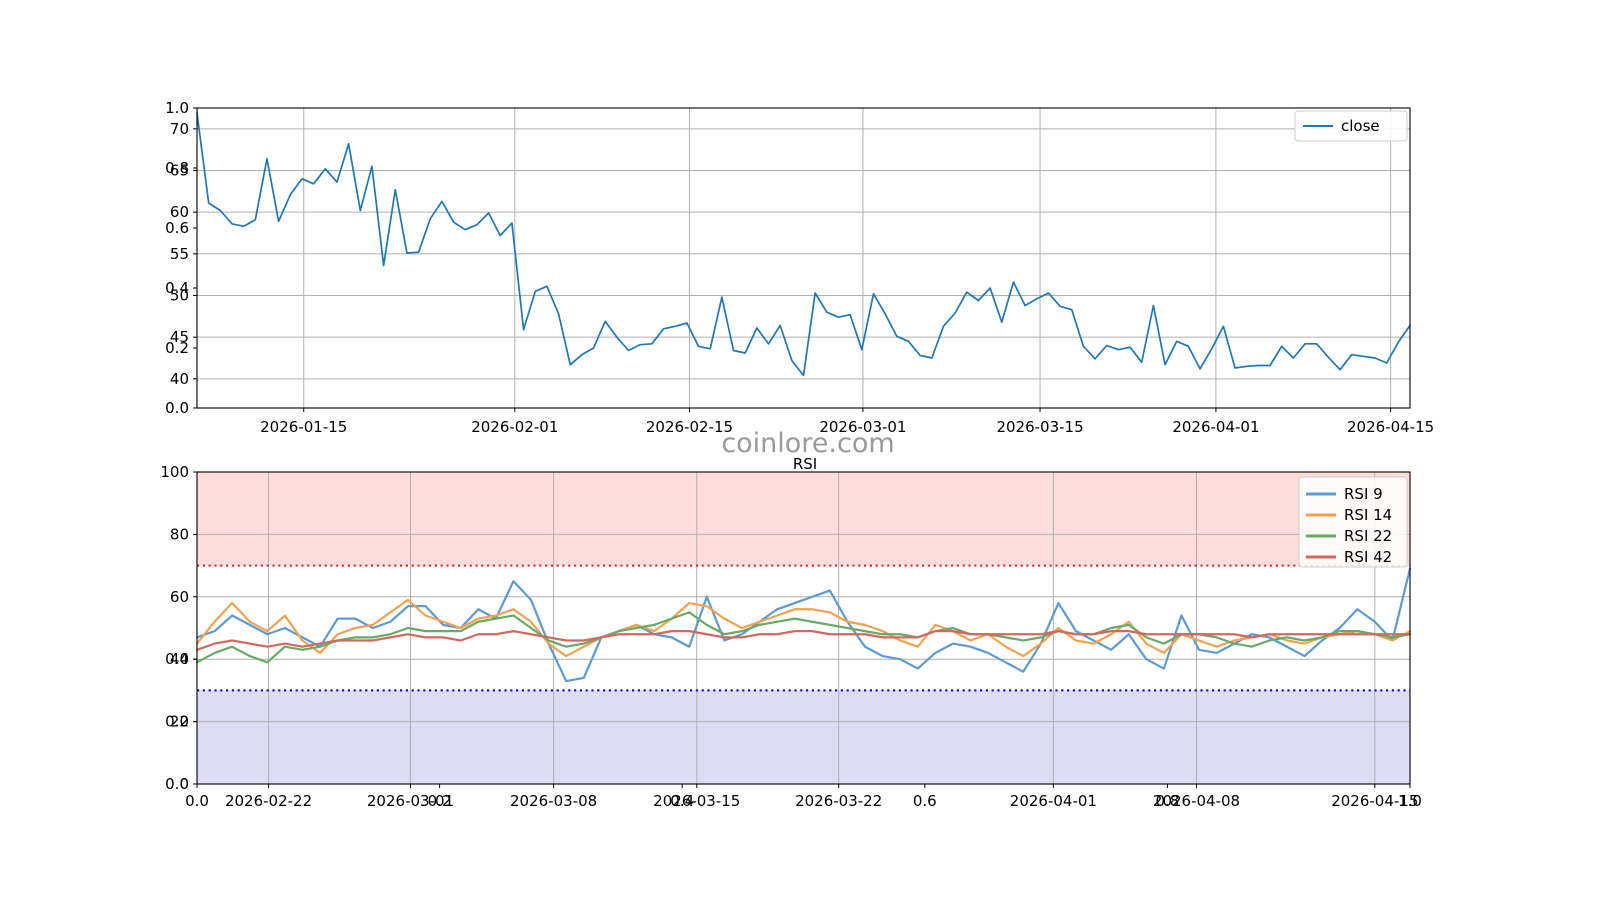  I want to click on rsi-secondary-ytick-label: 0.2, so click(177, 722).